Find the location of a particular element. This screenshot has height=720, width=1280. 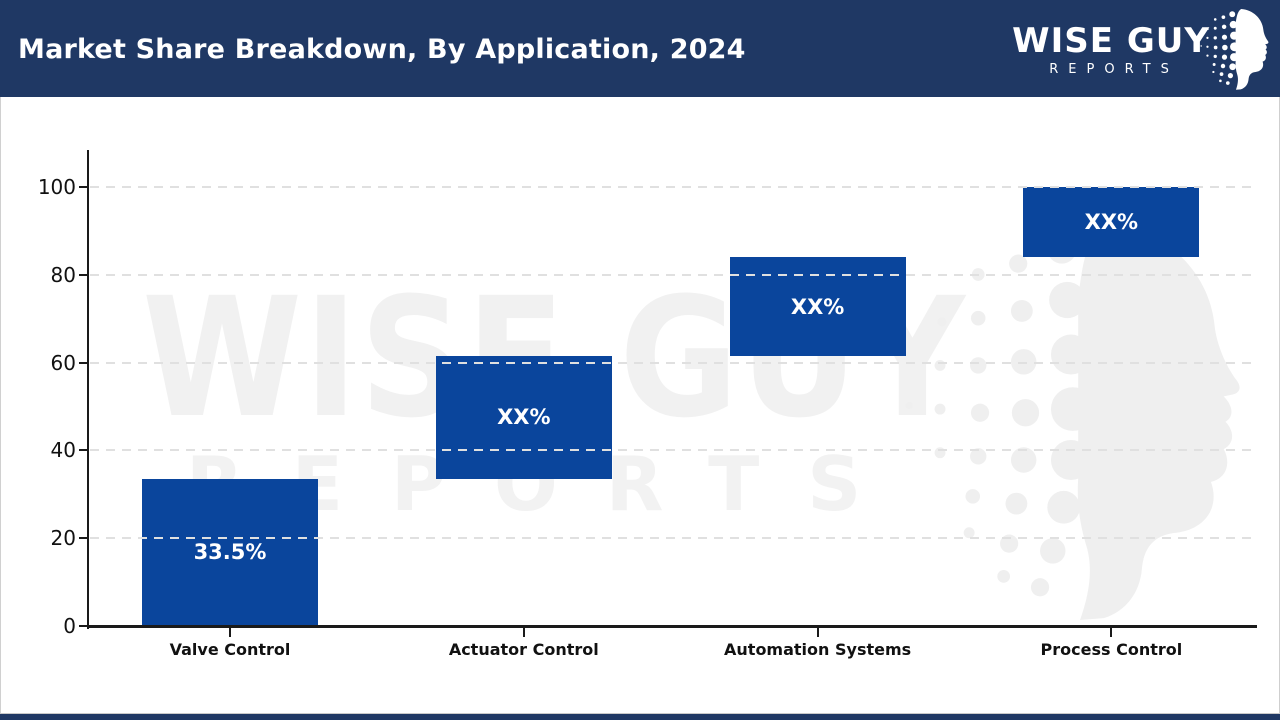

y-tick-label: 100 is located at coordinates (56, 187).